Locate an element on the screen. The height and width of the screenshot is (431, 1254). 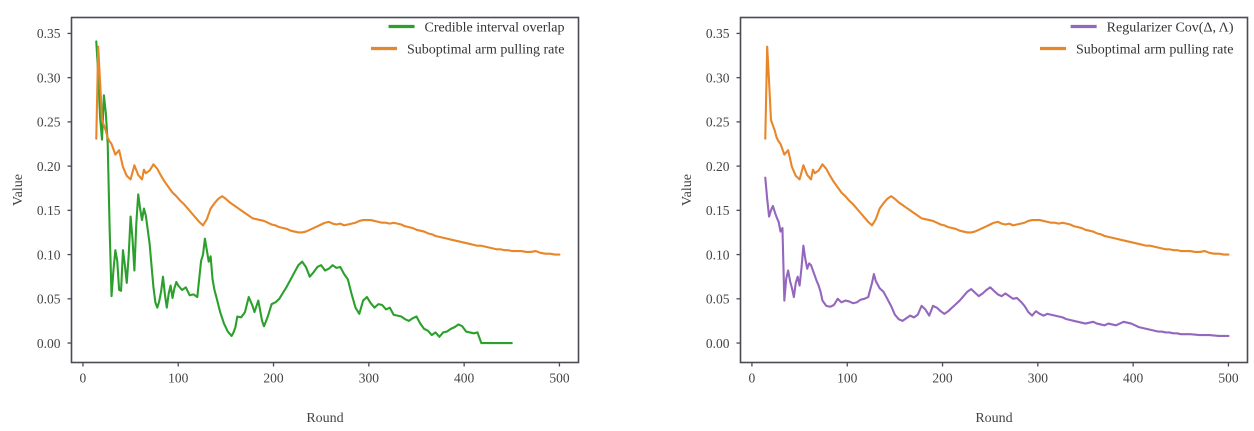
right-x-tick-labels: 0 100 200 300 400 500 is located at coordinates (994, 378).